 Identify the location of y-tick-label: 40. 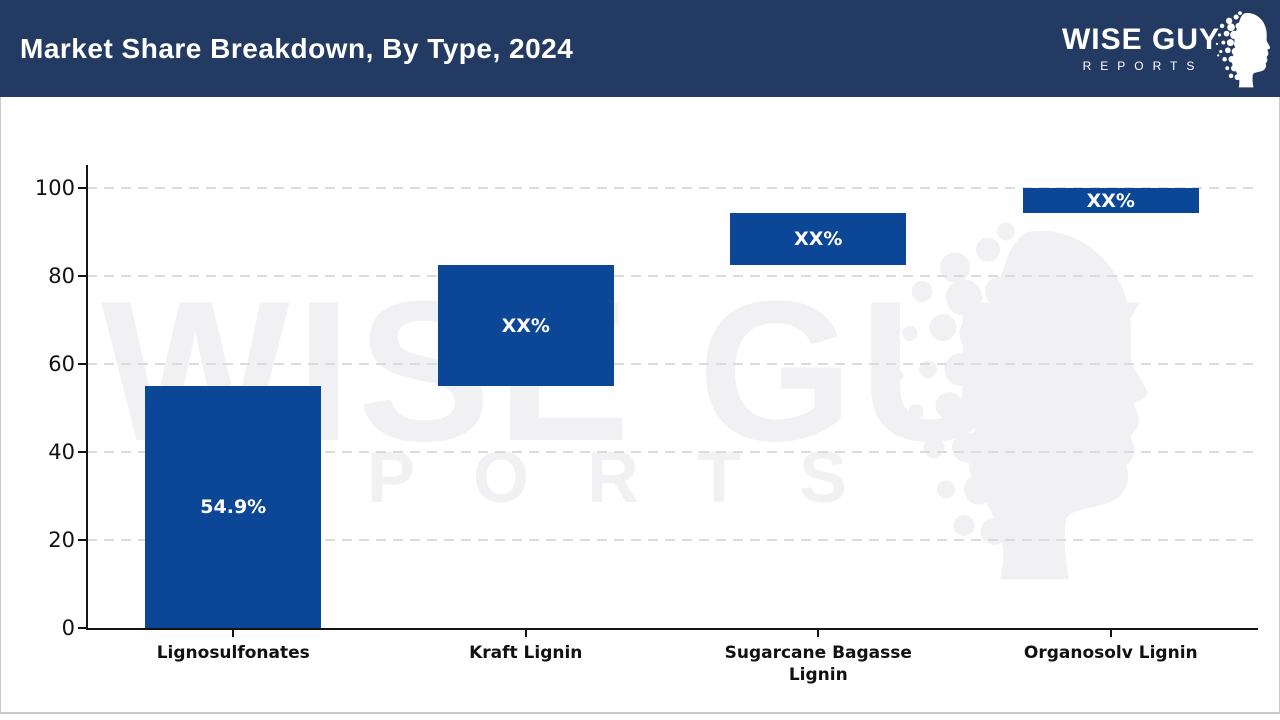
(61, 452).